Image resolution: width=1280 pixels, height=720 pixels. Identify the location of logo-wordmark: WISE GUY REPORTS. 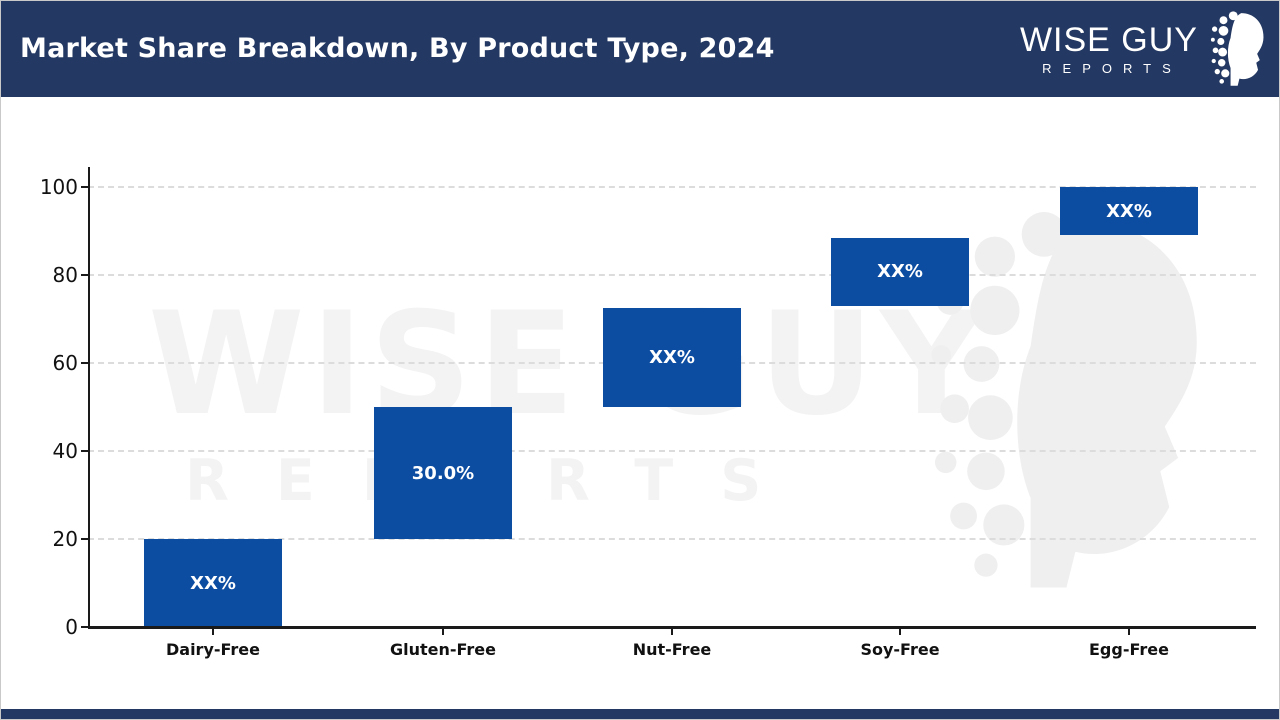
(1109, 49).